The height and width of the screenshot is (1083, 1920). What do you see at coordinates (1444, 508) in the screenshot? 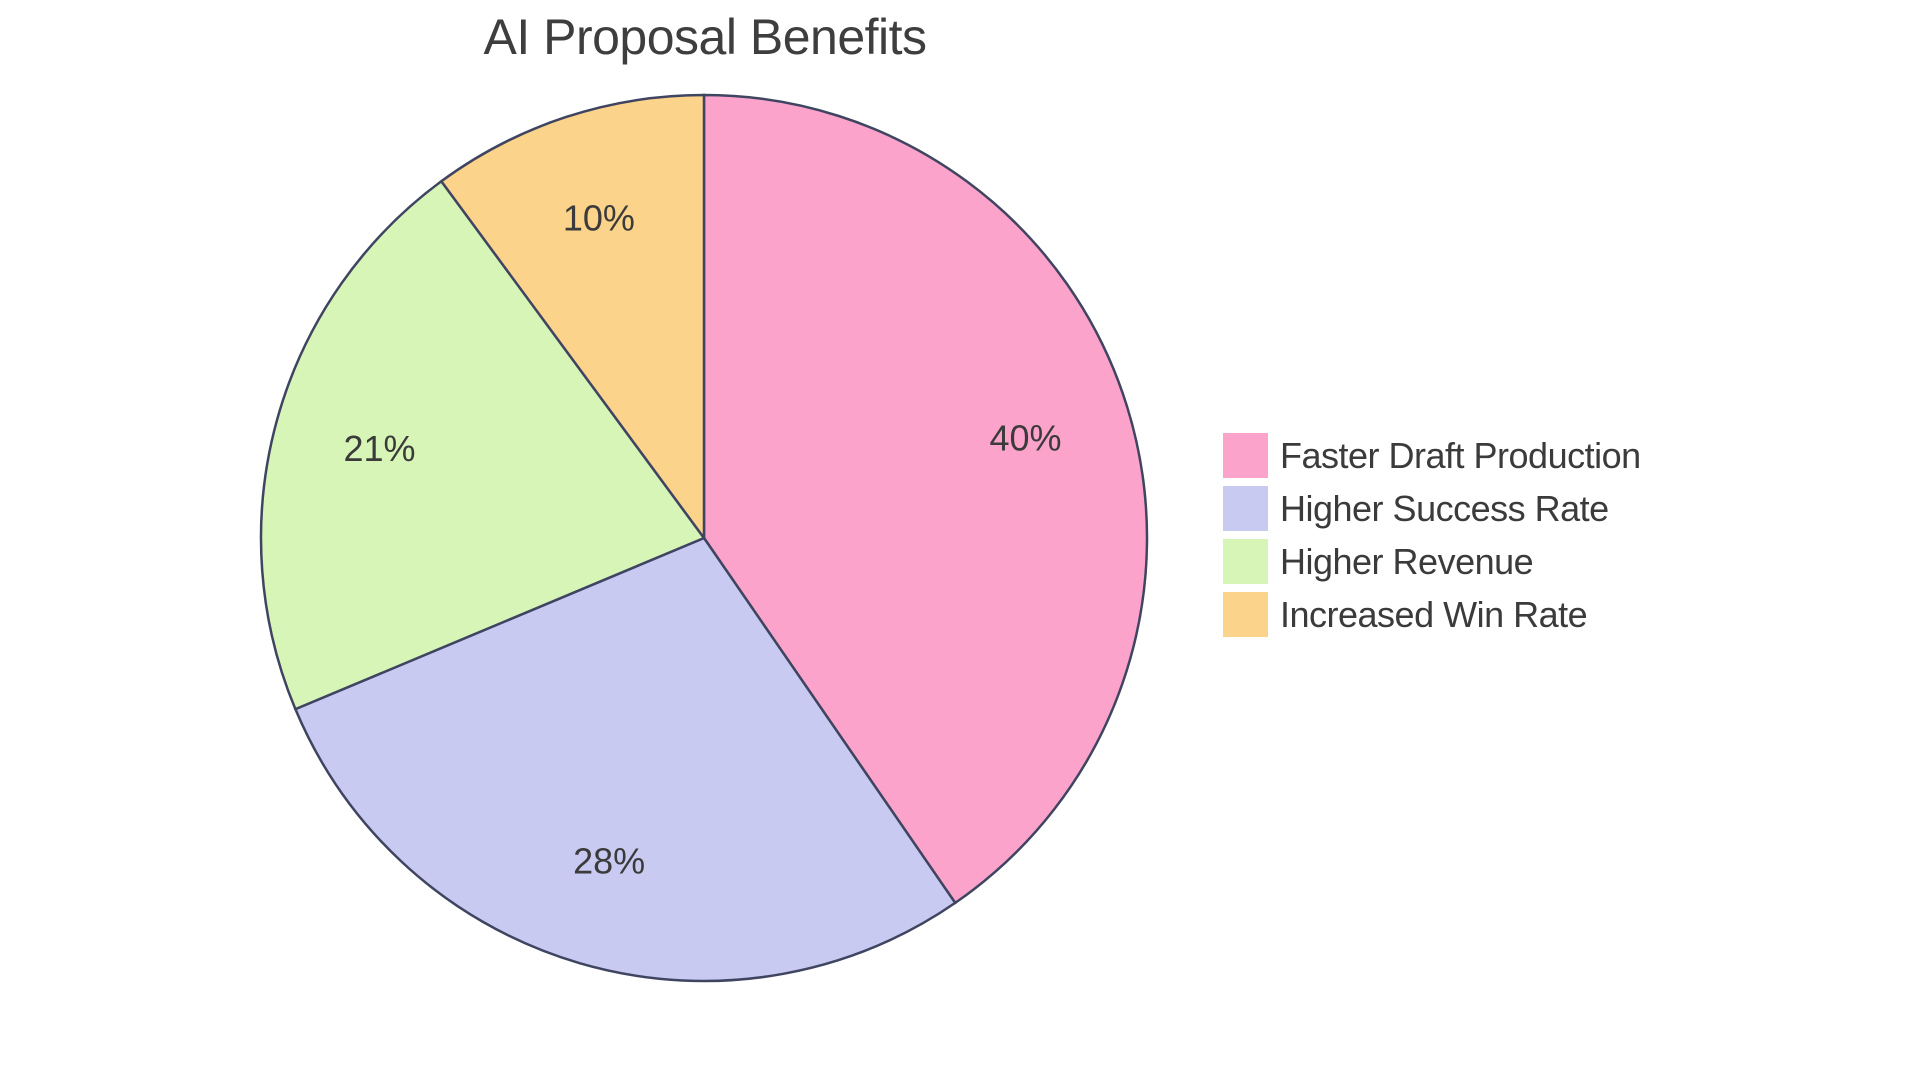
I see `legend-label: Higher Success Rate` at bounding box center [1444, 508].